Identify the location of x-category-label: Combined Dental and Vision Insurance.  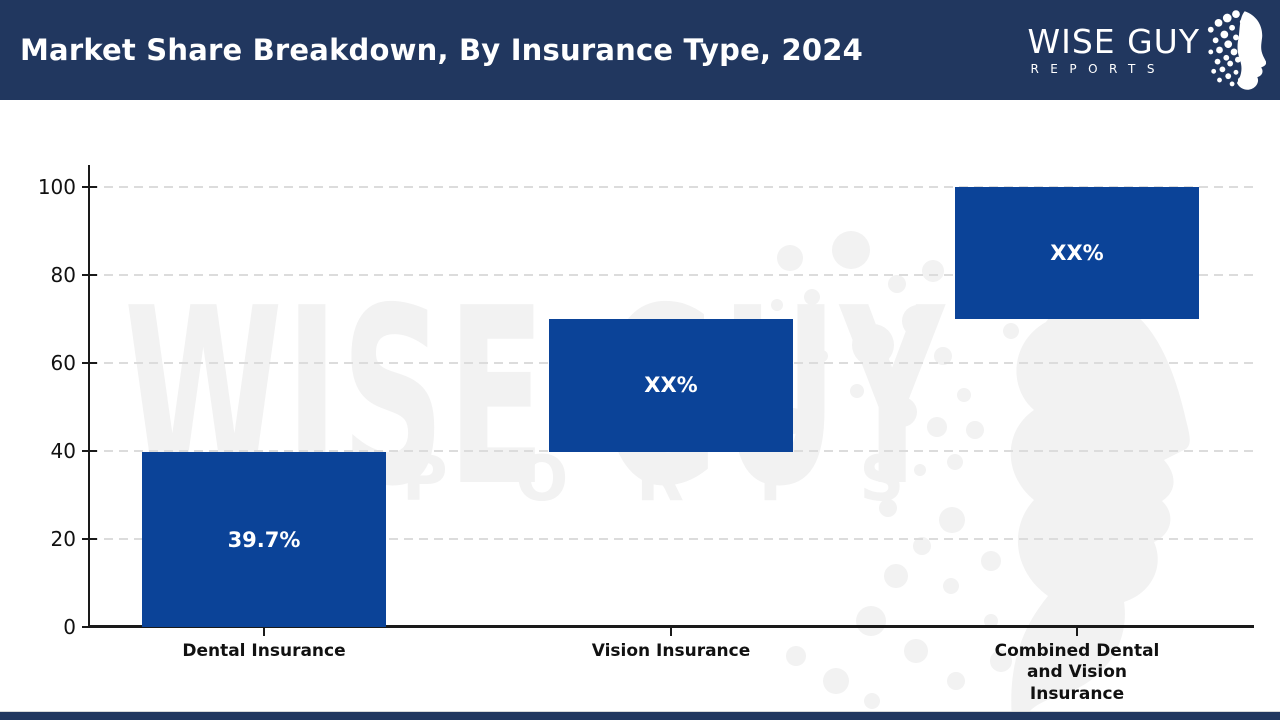
(1077, 672).